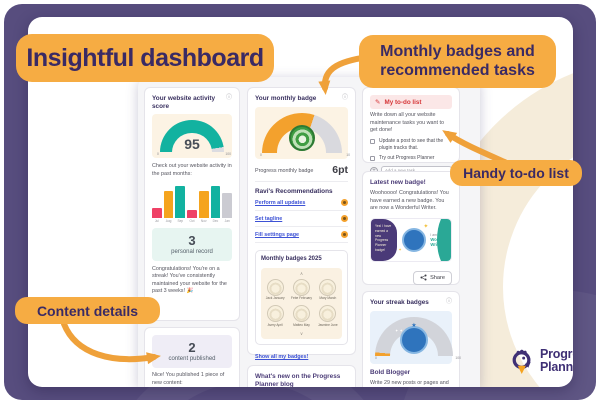 This screenshot has height=404, width=600. I want to click on share-label: Share, so click(437, 277).